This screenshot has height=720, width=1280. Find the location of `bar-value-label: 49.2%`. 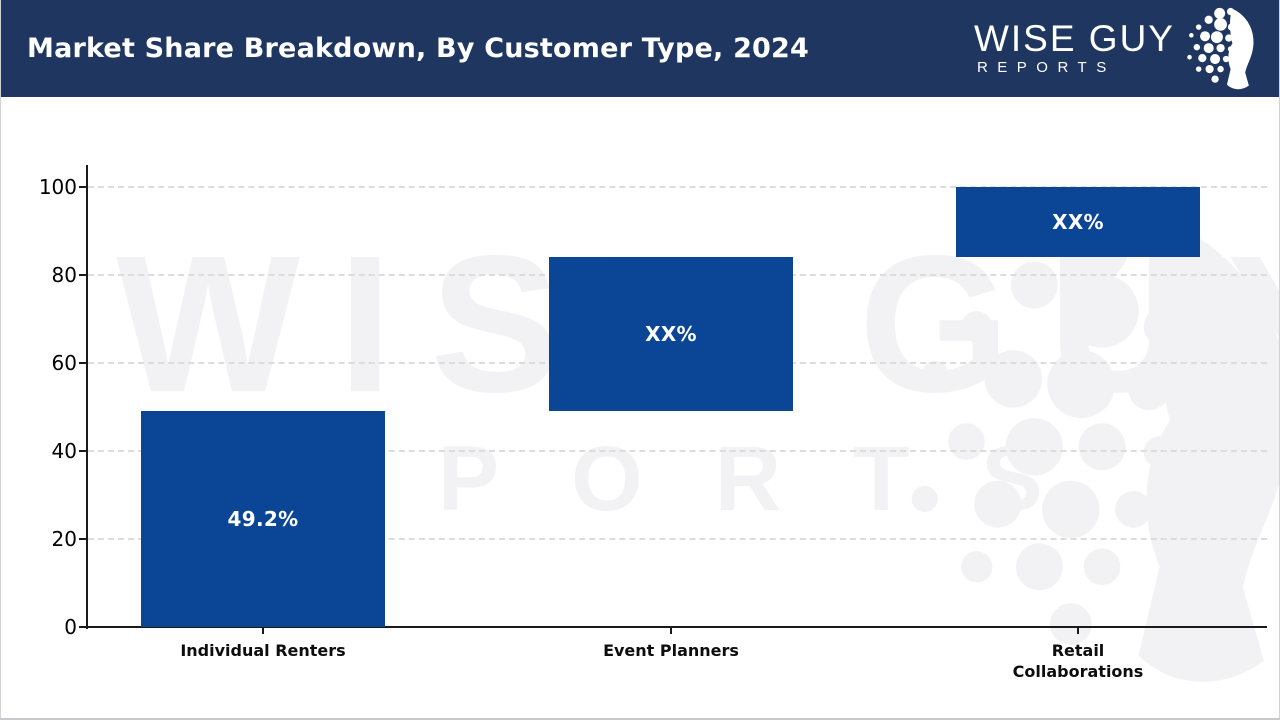

bar-value-label: 49.2% is located at coordinates (263, 518).